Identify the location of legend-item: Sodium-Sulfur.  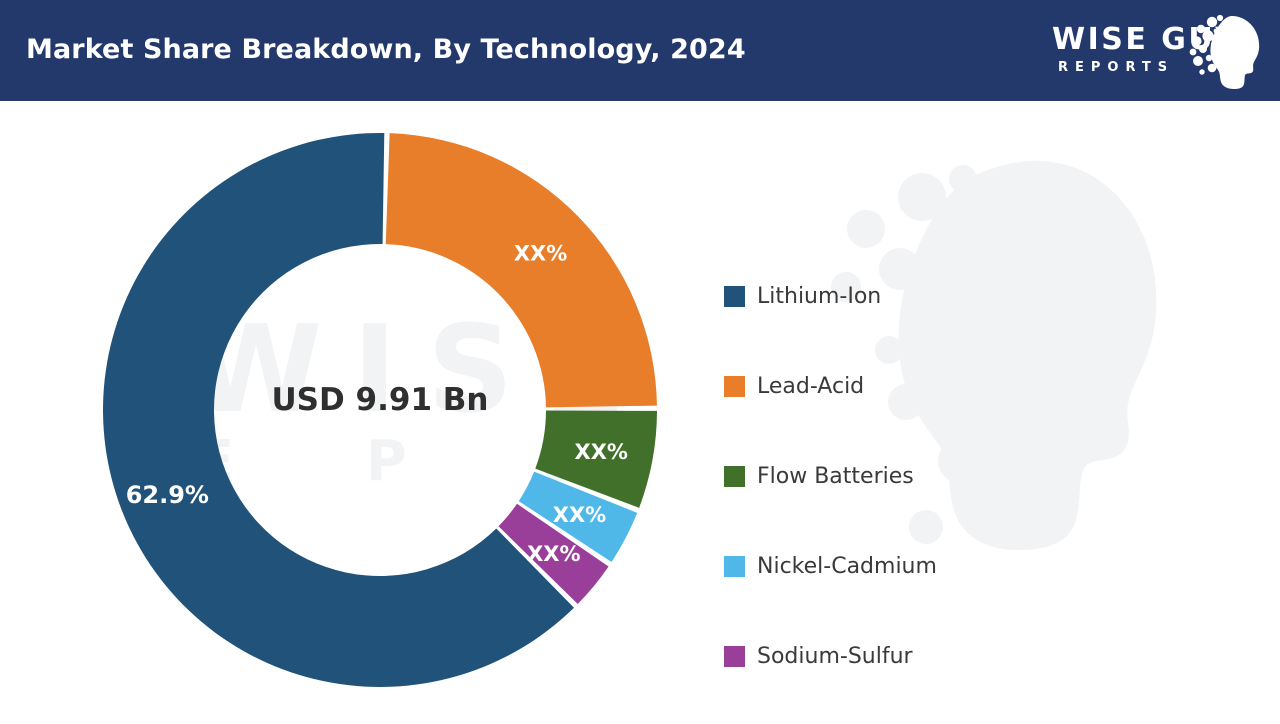
(889, 656).